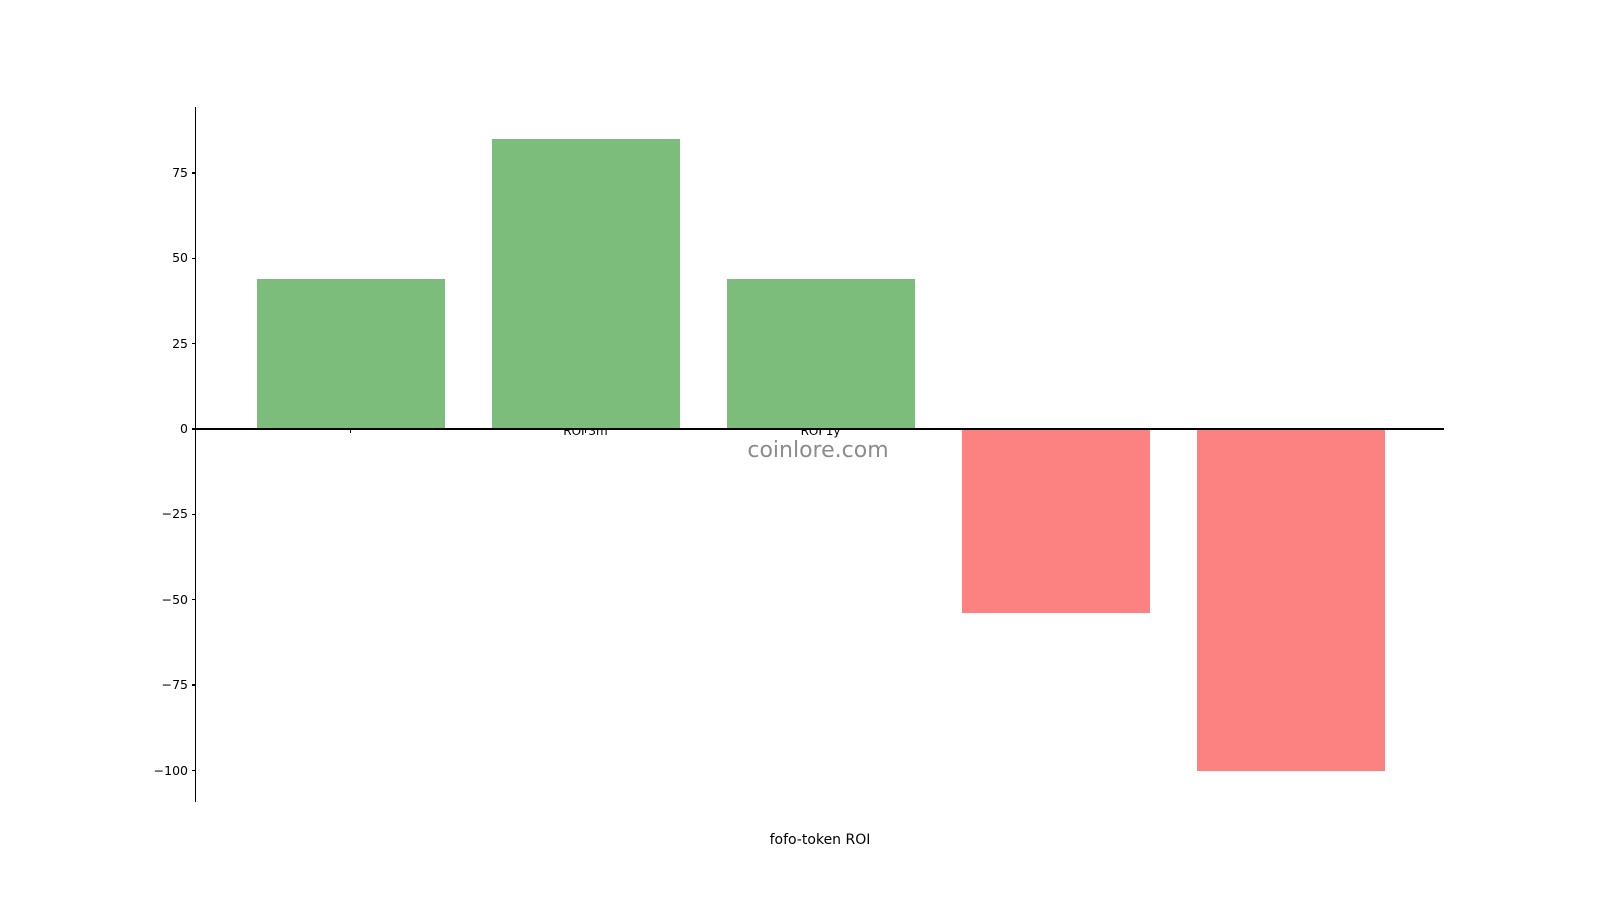 This screenshot has height=900, width=1600. Describe the element at coordinates (174, 599) in the screenshot. I see `y-tick-label: −50` at that location.